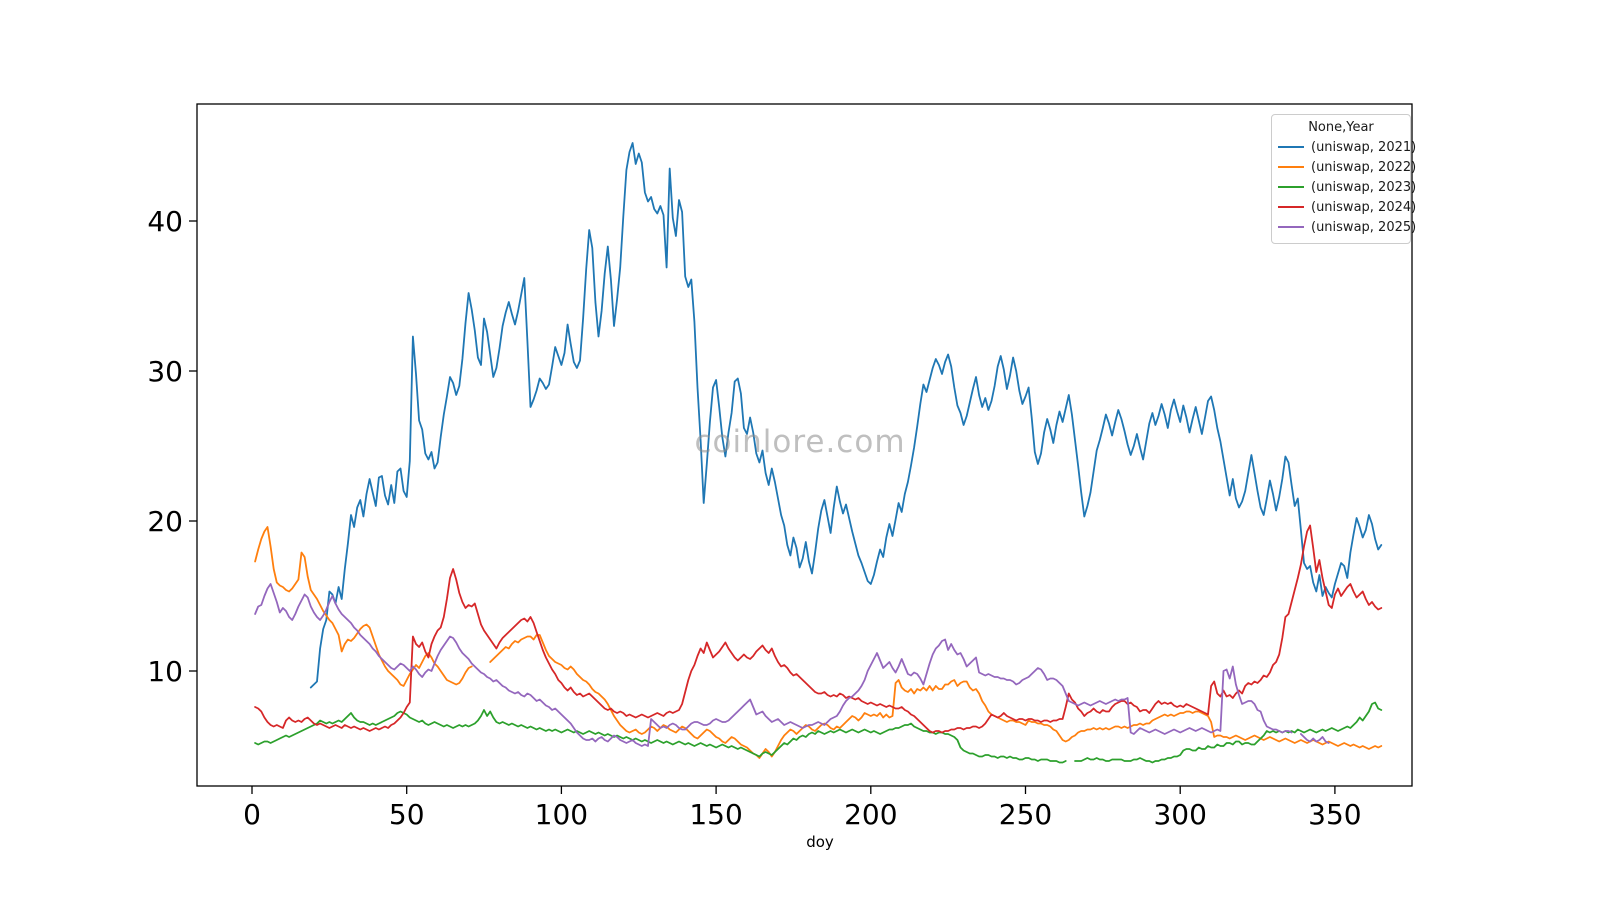 The height and width of the screenshot is (900, 1600). I want to click on legend-entry: (uniswap, 2023), so click(1347, 187).